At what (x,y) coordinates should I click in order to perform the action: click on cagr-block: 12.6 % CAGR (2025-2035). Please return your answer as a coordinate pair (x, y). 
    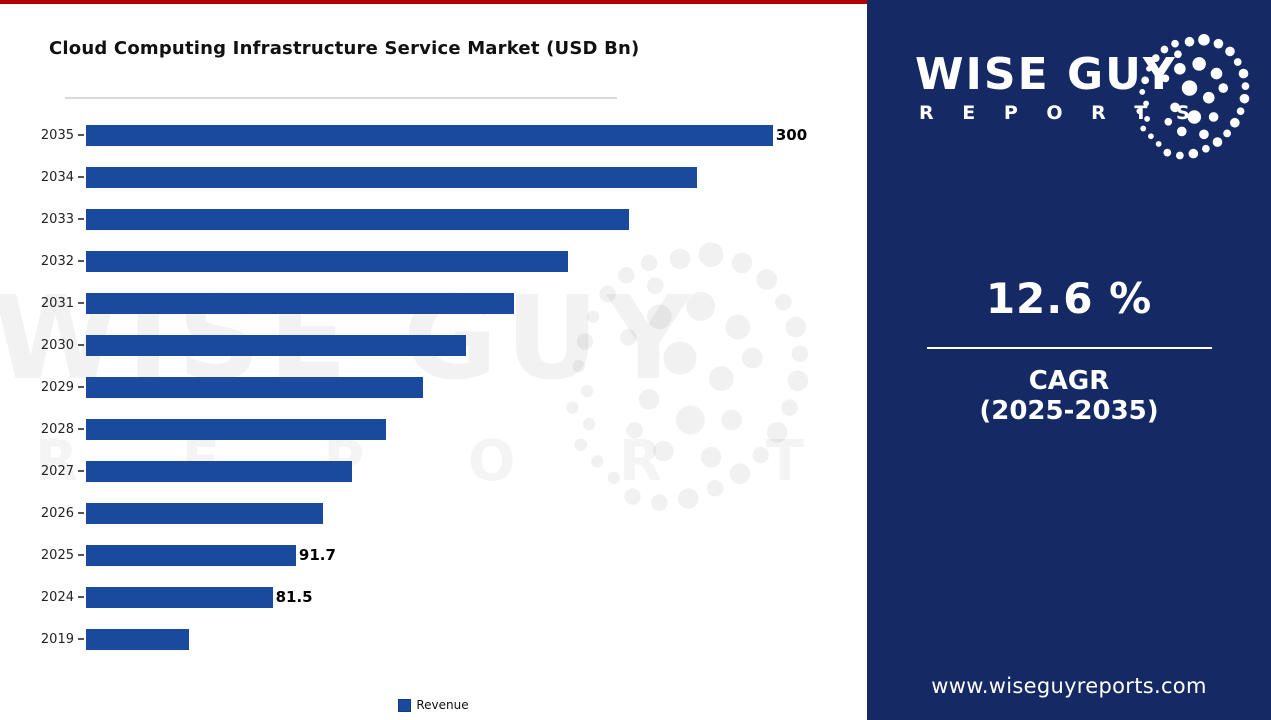
    Looking at the image, I should click on (1069, 350).